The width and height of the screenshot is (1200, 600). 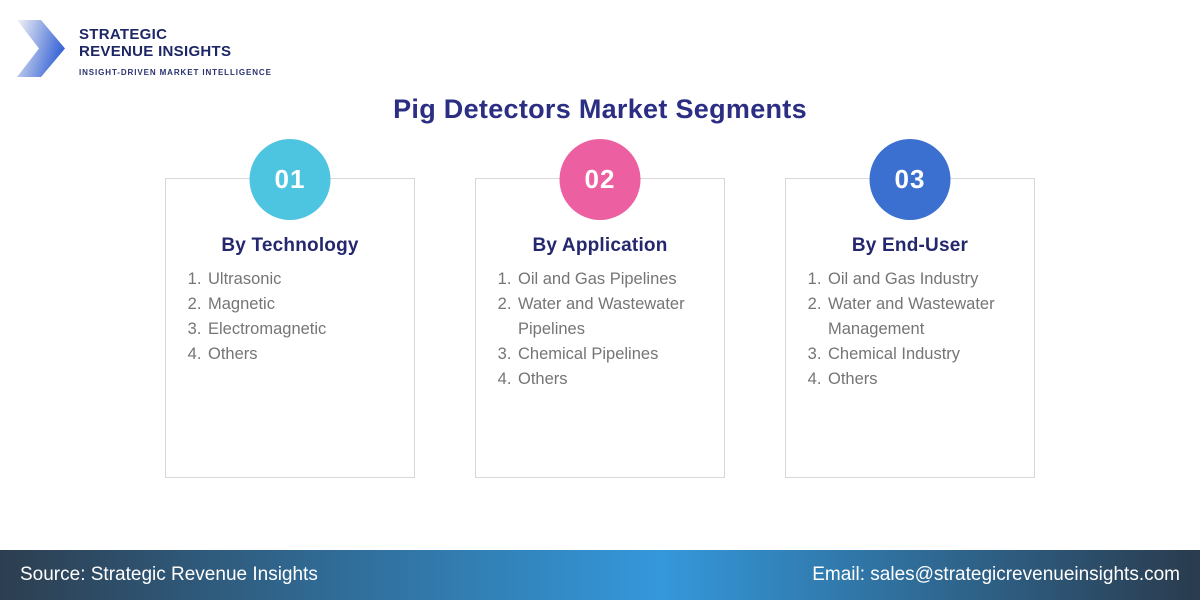 What do you see at coordinates (303, 304) in the screenshot?
I see `list-item: Magnetic` at bounding box center [303, 304].